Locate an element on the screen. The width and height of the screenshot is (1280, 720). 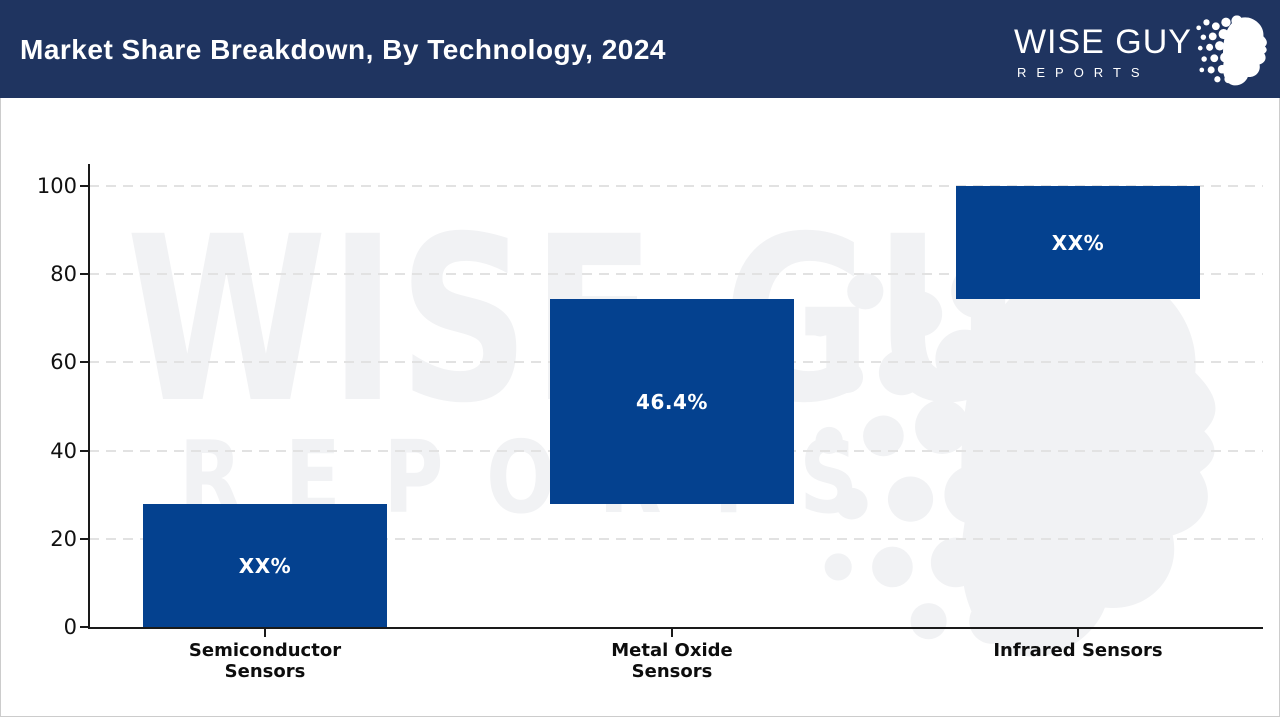
category-label-3: Infrared Sensors is located at coordinates (1078, 650).